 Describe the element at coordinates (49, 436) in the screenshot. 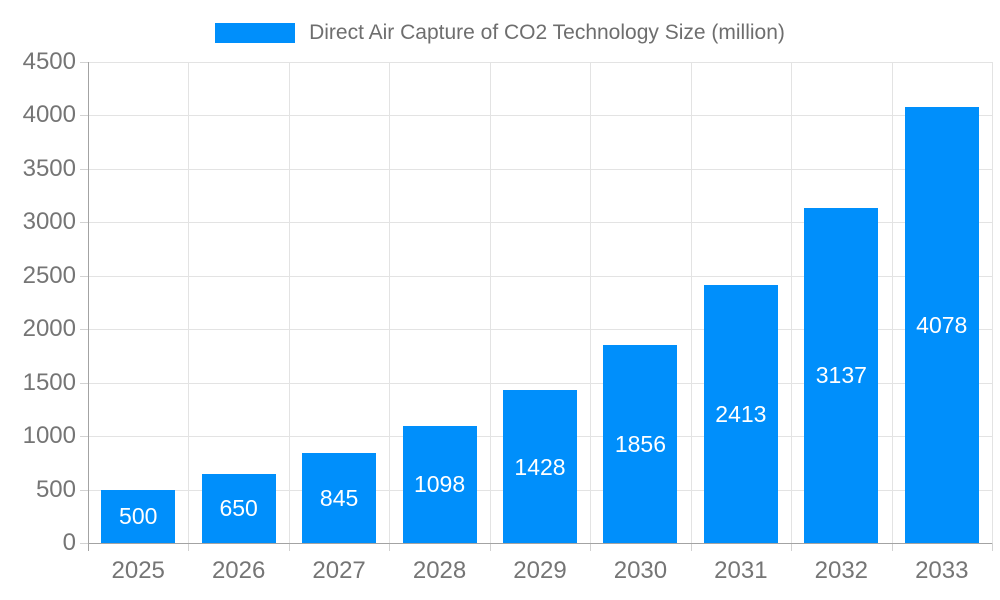

I see `y-axis-label: 1000` at that location.